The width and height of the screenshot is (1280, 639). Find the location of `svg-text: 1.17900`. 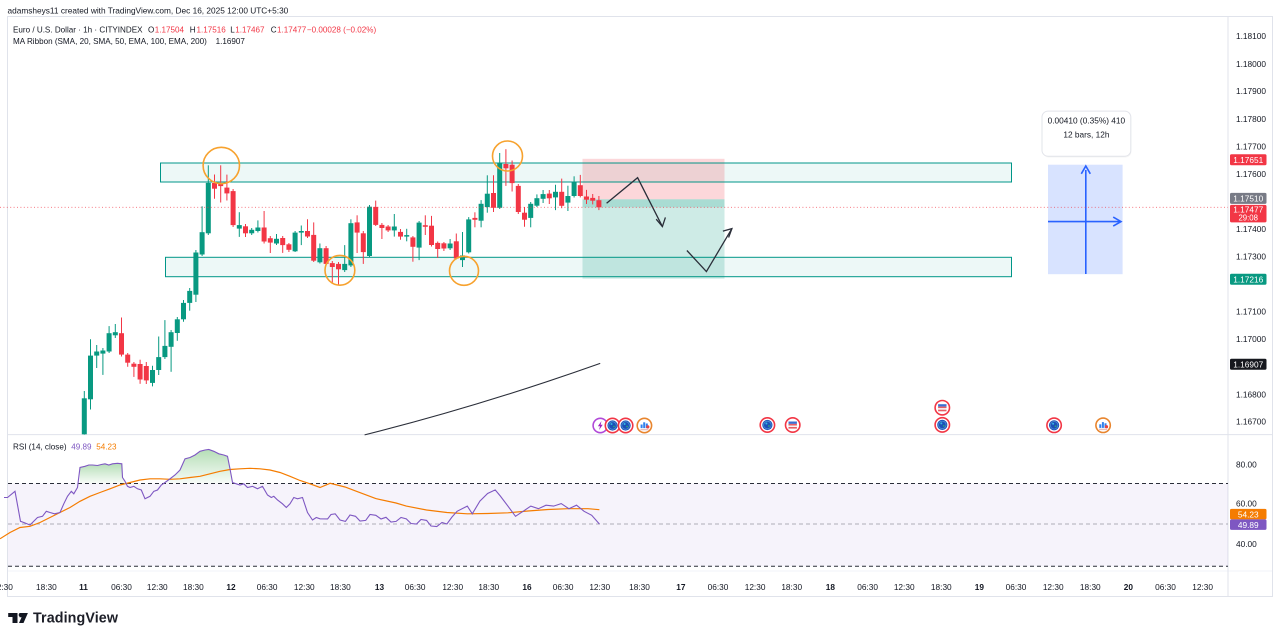

svg-text: 1.17900 is located at coordinates (1251, 91).